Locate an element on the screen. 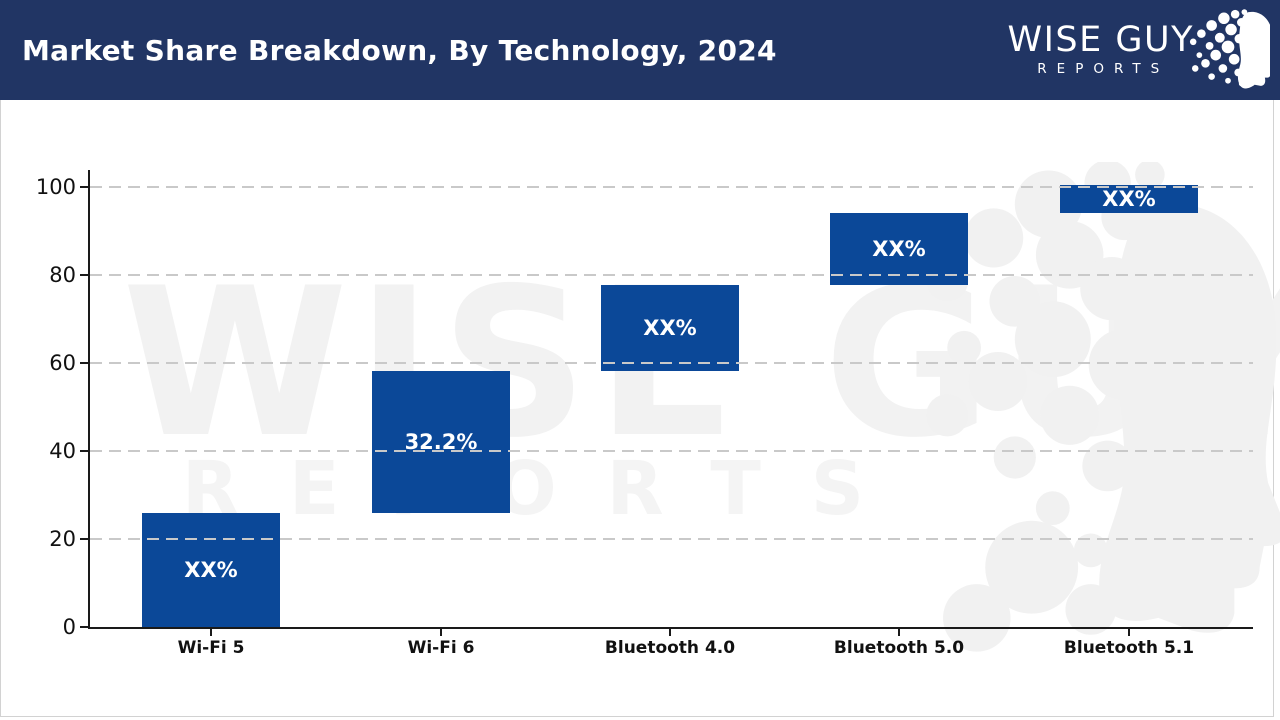 The width and height of the screenshot is (1280, 720). head-profile-icon is located at coordinates (1229, 49).